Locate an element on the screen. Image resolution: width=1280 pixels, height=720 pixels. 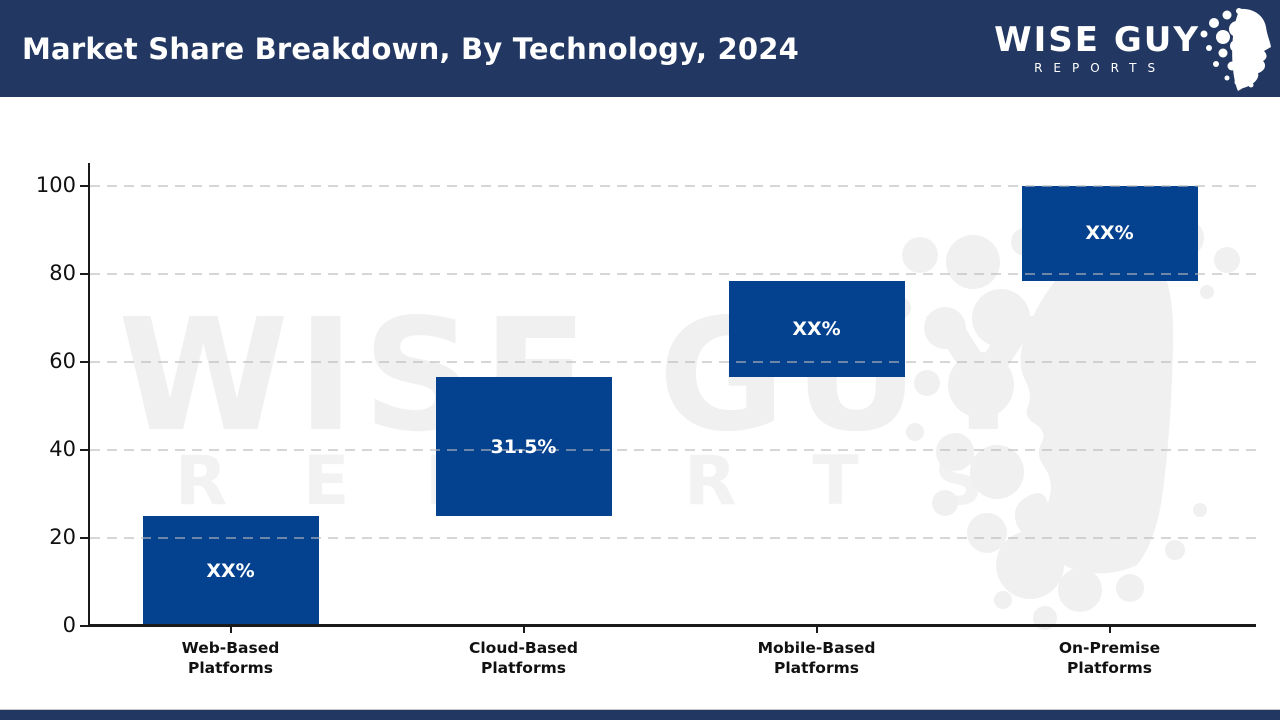
brand-logo: WISE GUY REPORTS is located at coordinates (1133, 49).